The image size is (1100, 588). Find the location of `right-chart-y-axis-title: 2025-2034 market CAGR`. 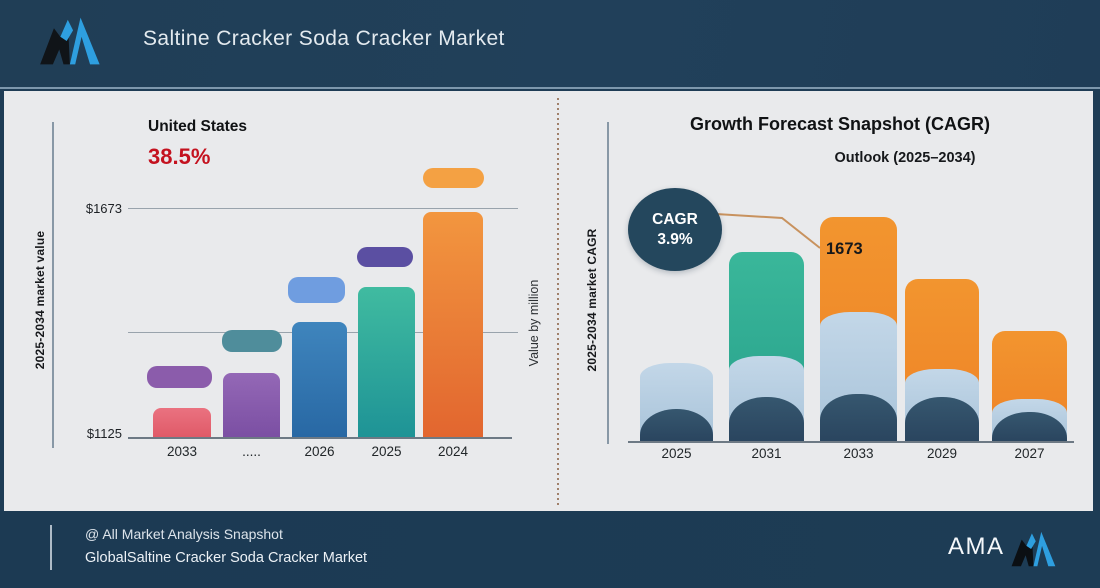

right-chart-y-axis-title: 2025-2034 market CAGR is located at coordinates (592, 300).